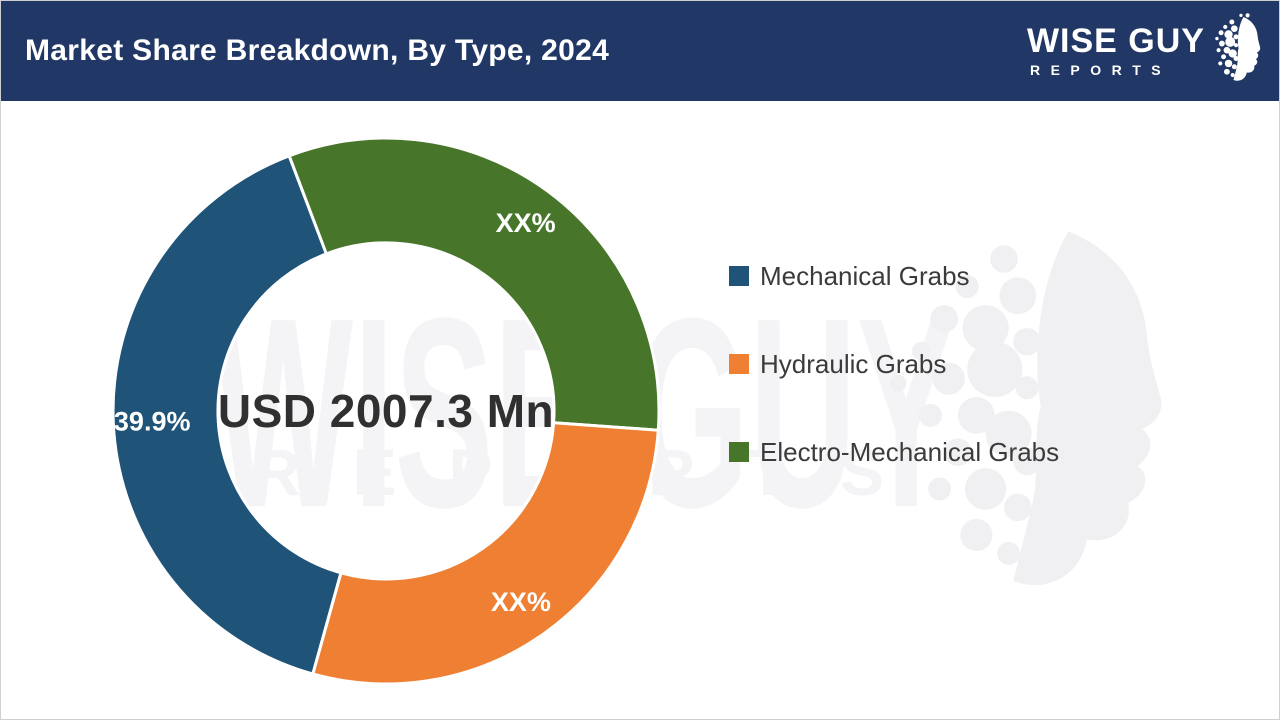  I want to click on wiseguy-logo: WISE GUY REPORTS, so click(1146, 51).